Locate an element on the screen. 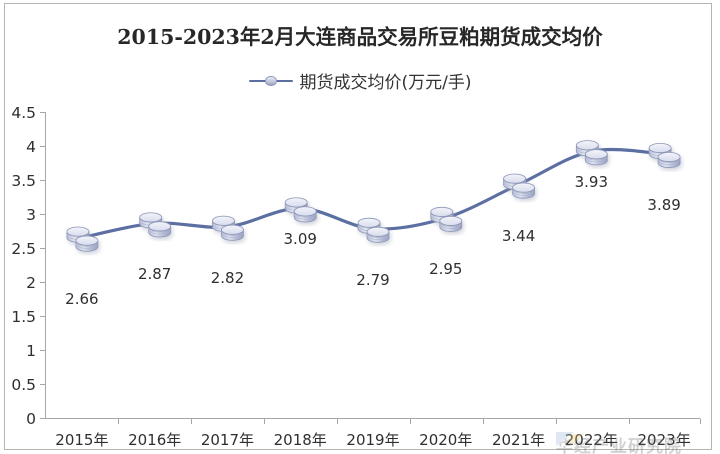 The image size is (720, 454). x-tick-label: 2016年 is located at coordinates (155, 440).